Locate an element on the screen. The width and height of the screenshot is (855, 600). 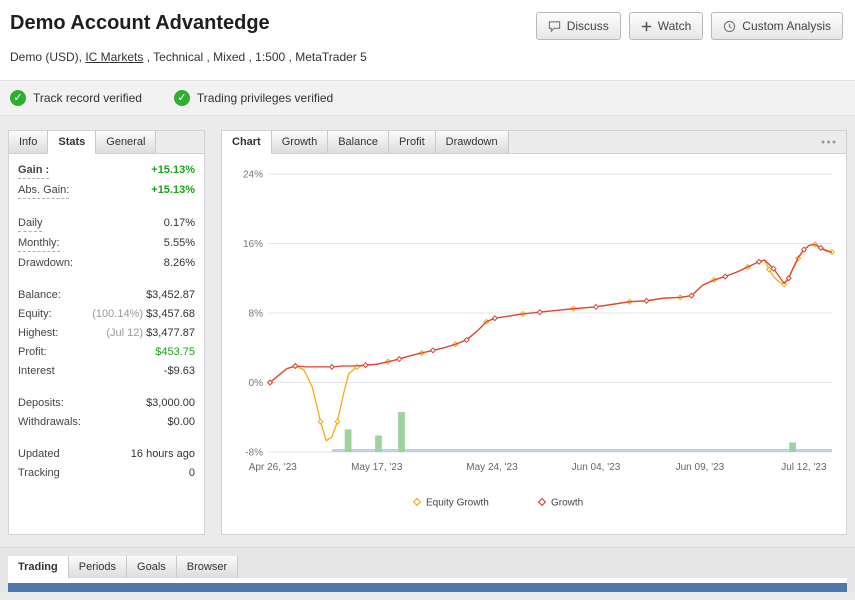
stat-label: Tracking is located at coordinates (39, 473).